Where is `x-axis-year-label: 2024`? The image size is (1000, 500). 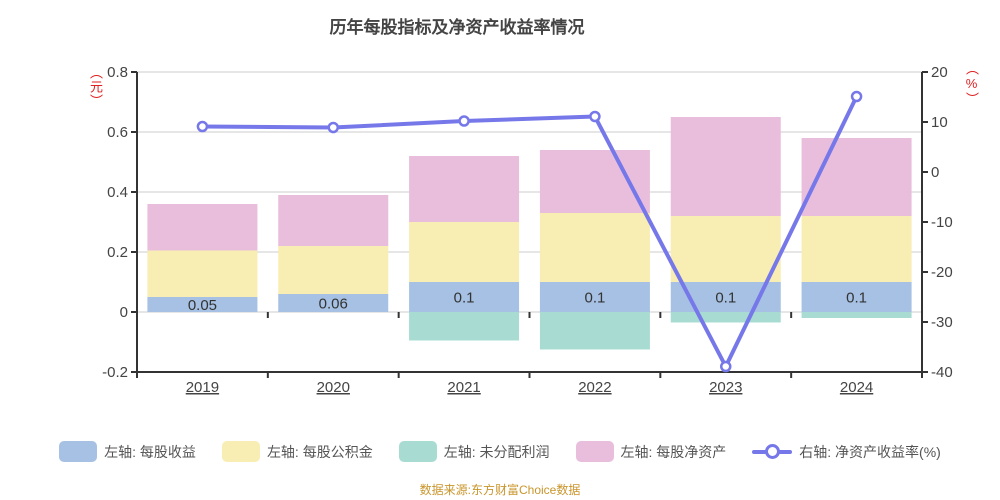
x-axis-year-label: 2024 is located at coordinates (856, 387).